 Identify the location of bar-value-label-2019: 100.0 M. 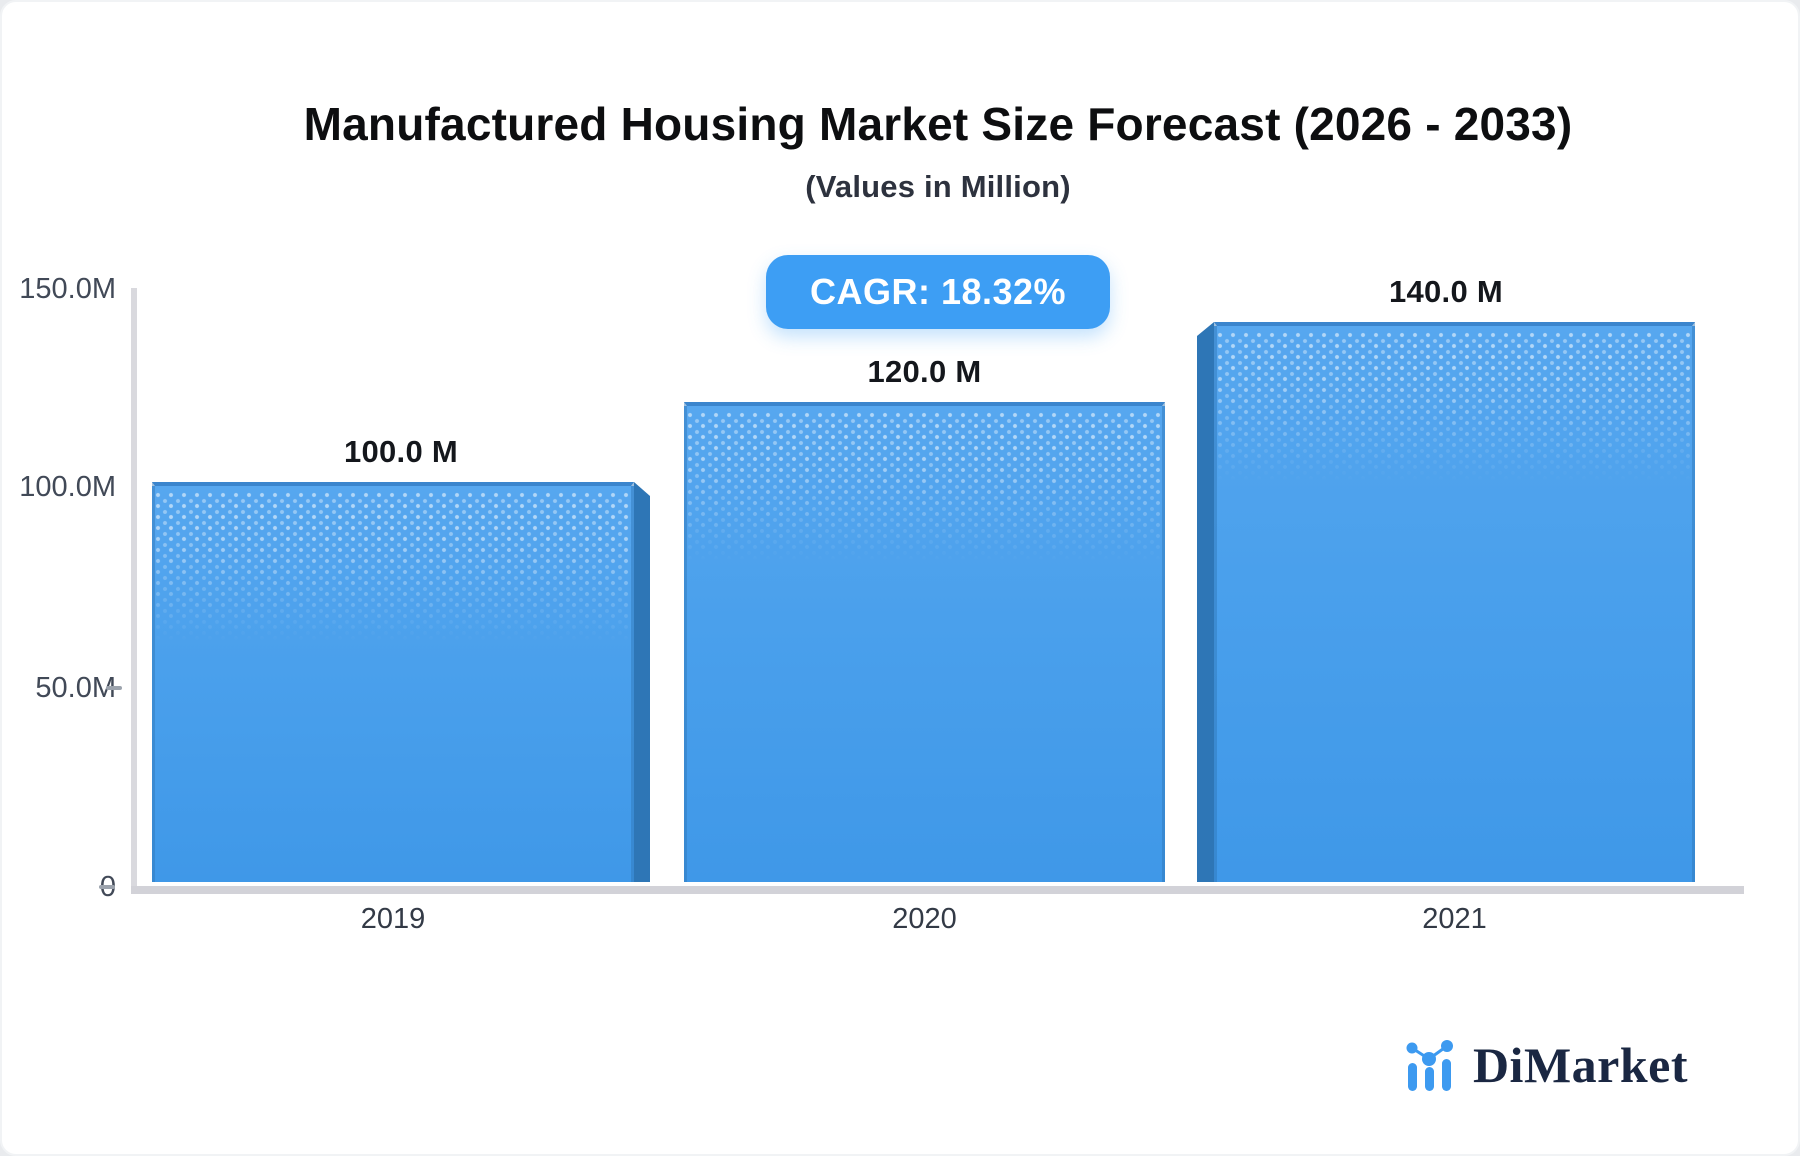
(401, 451).